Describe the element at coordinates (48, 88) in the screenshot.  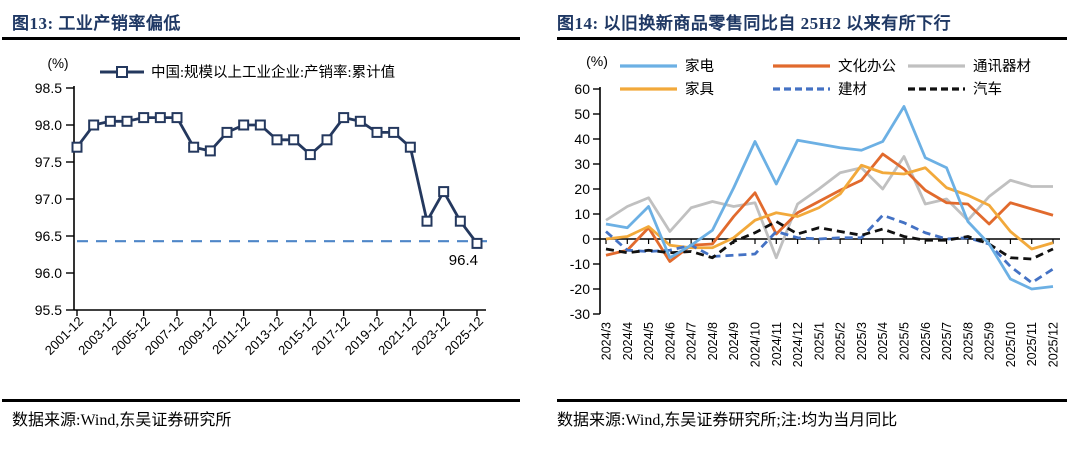
I see `y-axis-tick-label: 98.5` at that location.